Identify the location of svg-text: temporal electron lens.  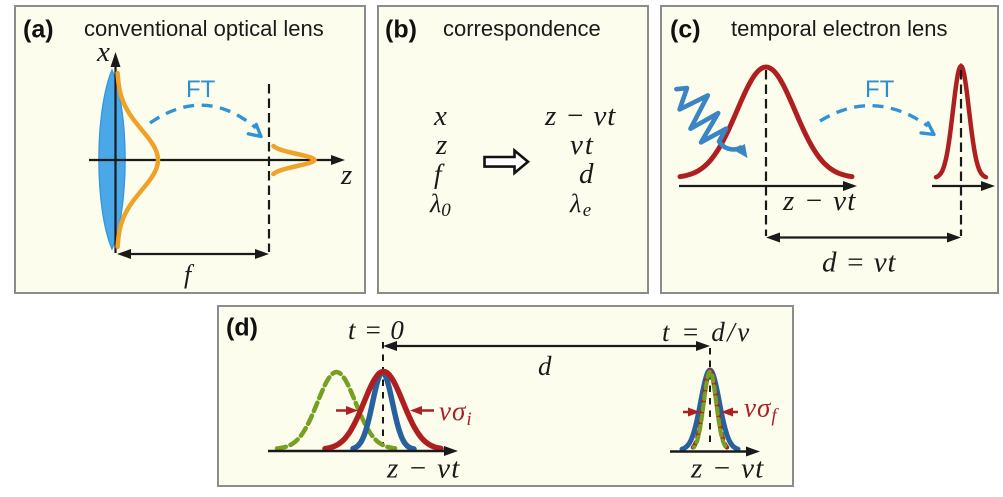
(839, 28).